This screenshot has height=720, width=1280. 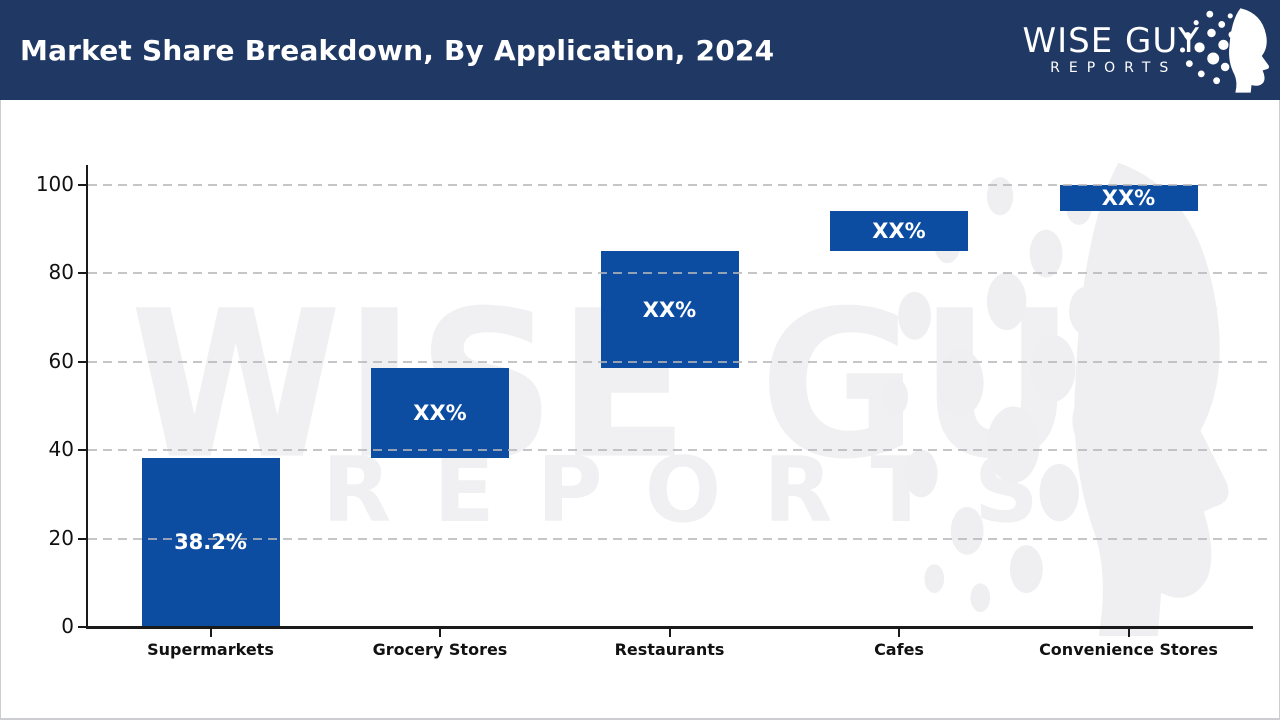 What do you see at coordinates (54, 183) in the screenshot?
I see `y-tick-label: 100` at bounding box center [54, 183].